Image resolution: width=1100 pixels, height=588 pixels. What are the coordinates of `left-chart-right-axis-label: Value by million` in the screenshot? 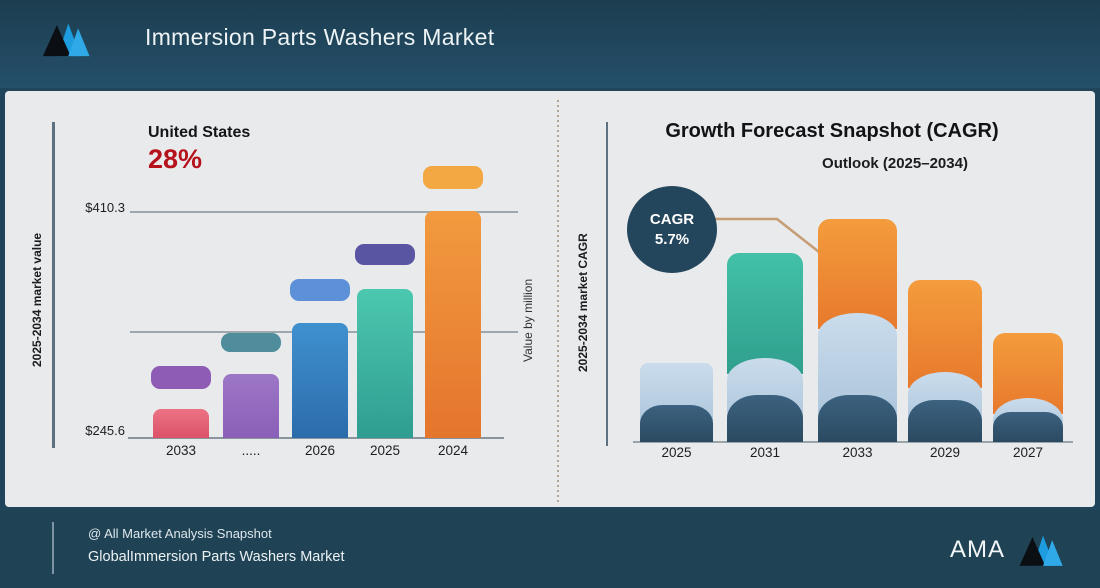 It's located at (528, 320).